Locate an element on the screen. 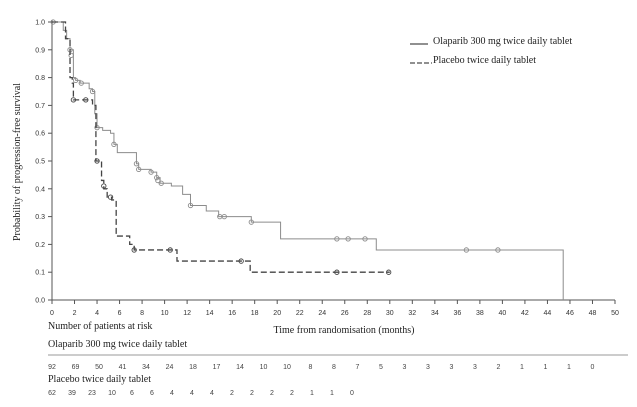 This screenshot has height=407, width=637. x-tick-label: 48 is located at coordinates (593, 313).